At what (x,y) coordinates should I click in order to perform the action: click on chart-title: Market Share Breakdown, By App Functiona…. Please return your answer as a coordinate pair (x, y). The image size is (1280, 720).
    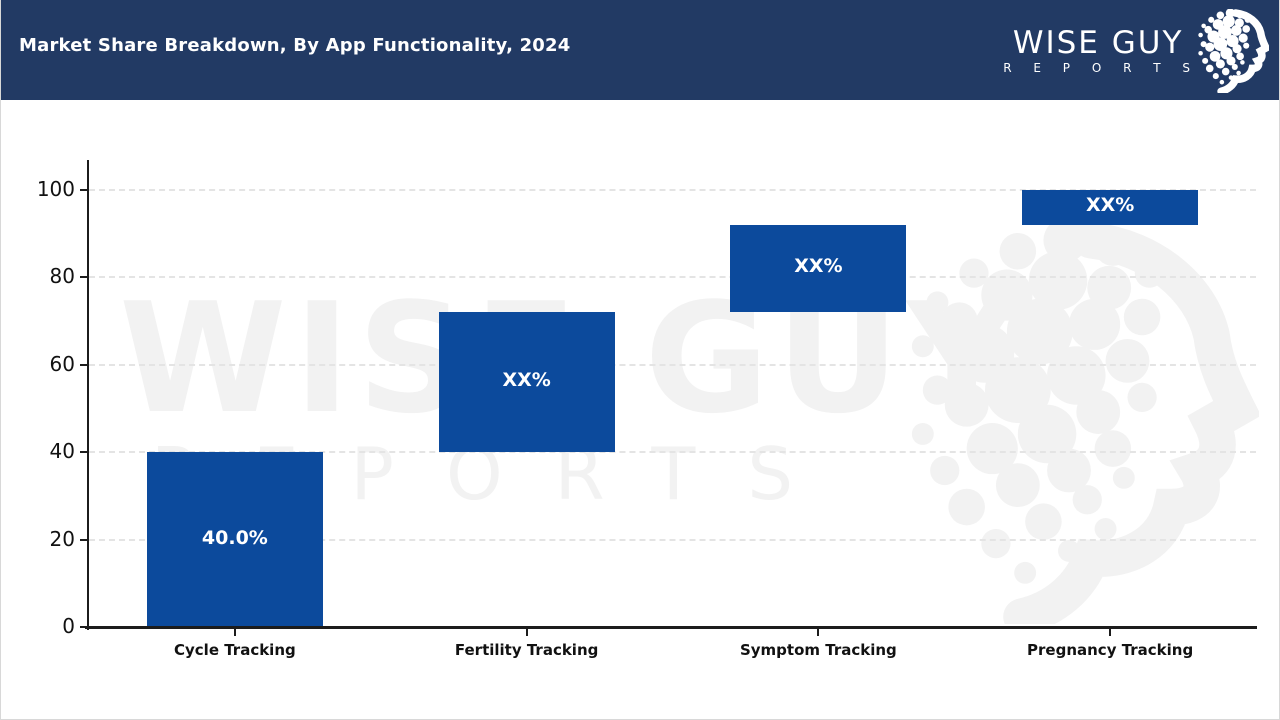
    Looking at the image, I should click on (295, 45).